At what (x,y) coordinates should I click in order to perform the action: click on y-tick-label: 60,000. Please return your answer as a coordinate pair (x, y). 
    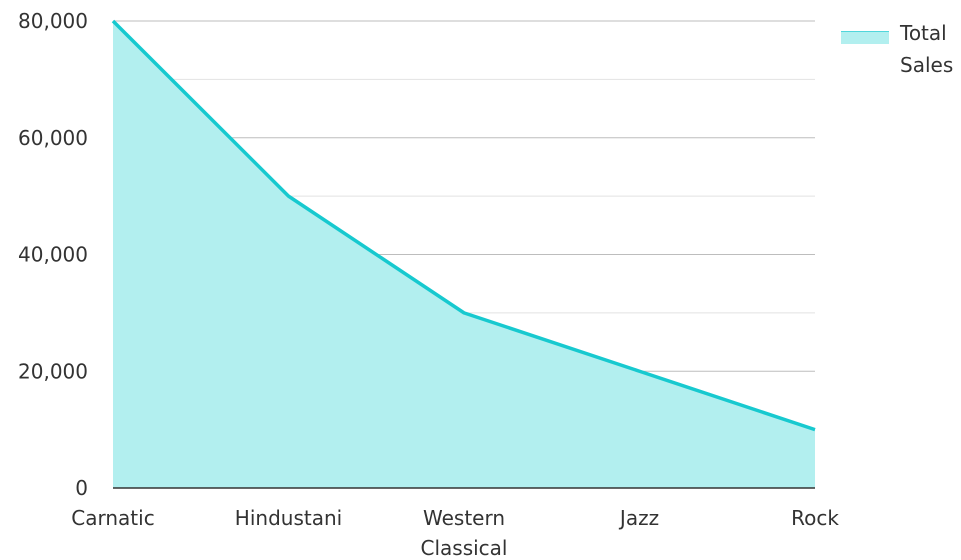
    Looking at the image, I should click on (53, 138).